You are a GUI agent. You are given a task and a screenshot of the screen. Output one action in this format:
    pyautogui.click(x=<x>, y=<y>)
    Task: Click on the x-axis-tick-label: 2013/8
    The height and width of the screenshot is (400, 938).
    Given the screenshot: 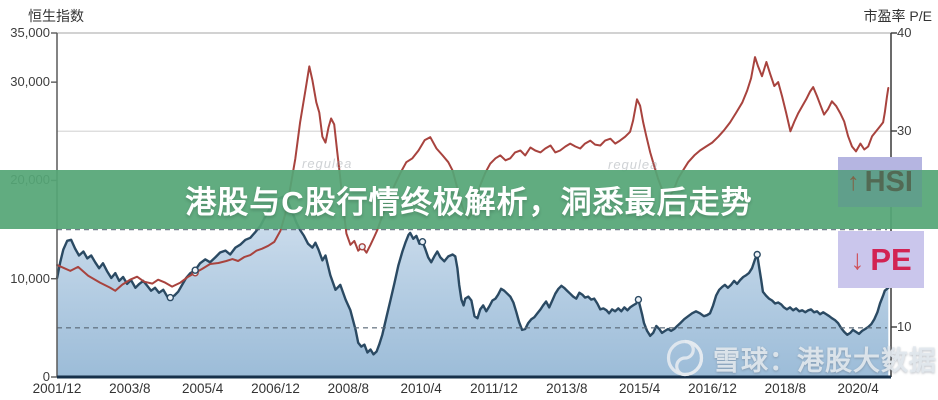 What is the action you would take?
    pyautogui.click(x=567, y=388)
    